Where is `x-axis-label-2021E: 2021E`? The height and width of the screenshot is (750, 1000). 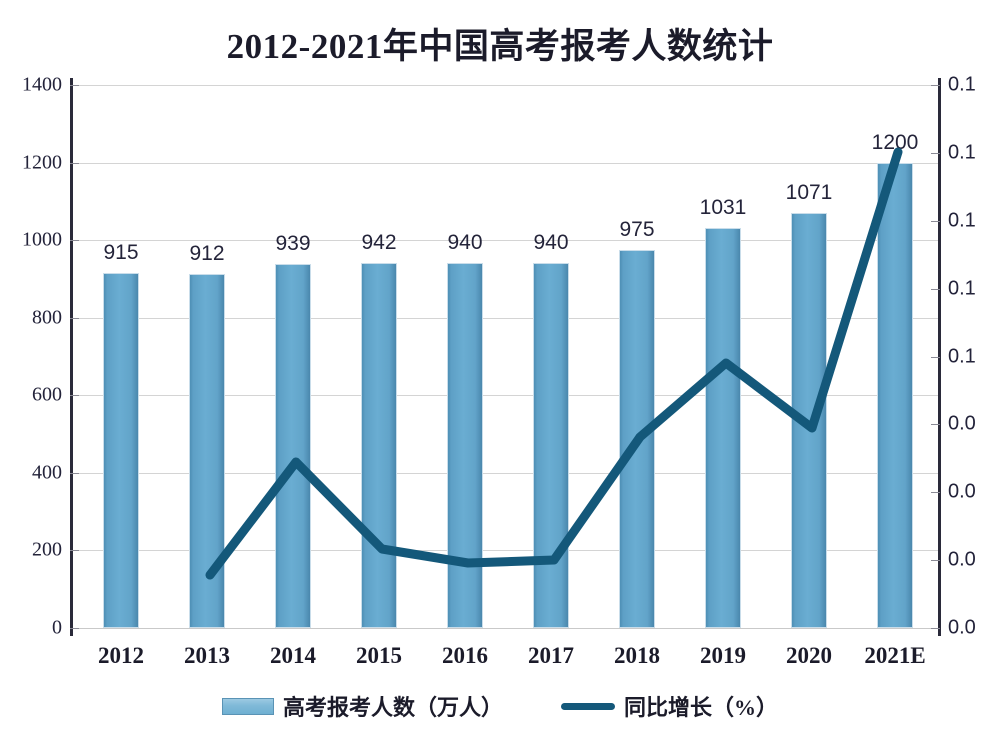 x-axis-label-2021E: 2021E is located at coordinates (895, 655).